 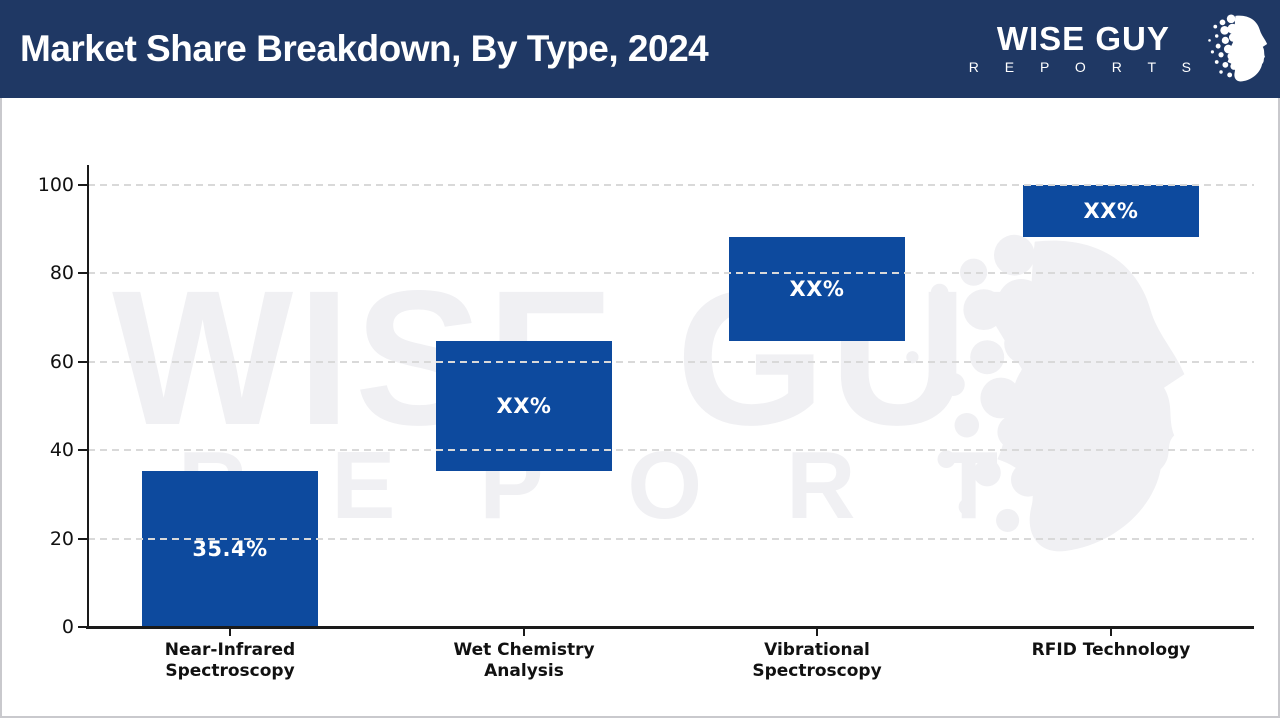 What do you see at coordinates (88, 396) in the screenshot?
I see `y-axis-spine` at bounding box center [88, 396].